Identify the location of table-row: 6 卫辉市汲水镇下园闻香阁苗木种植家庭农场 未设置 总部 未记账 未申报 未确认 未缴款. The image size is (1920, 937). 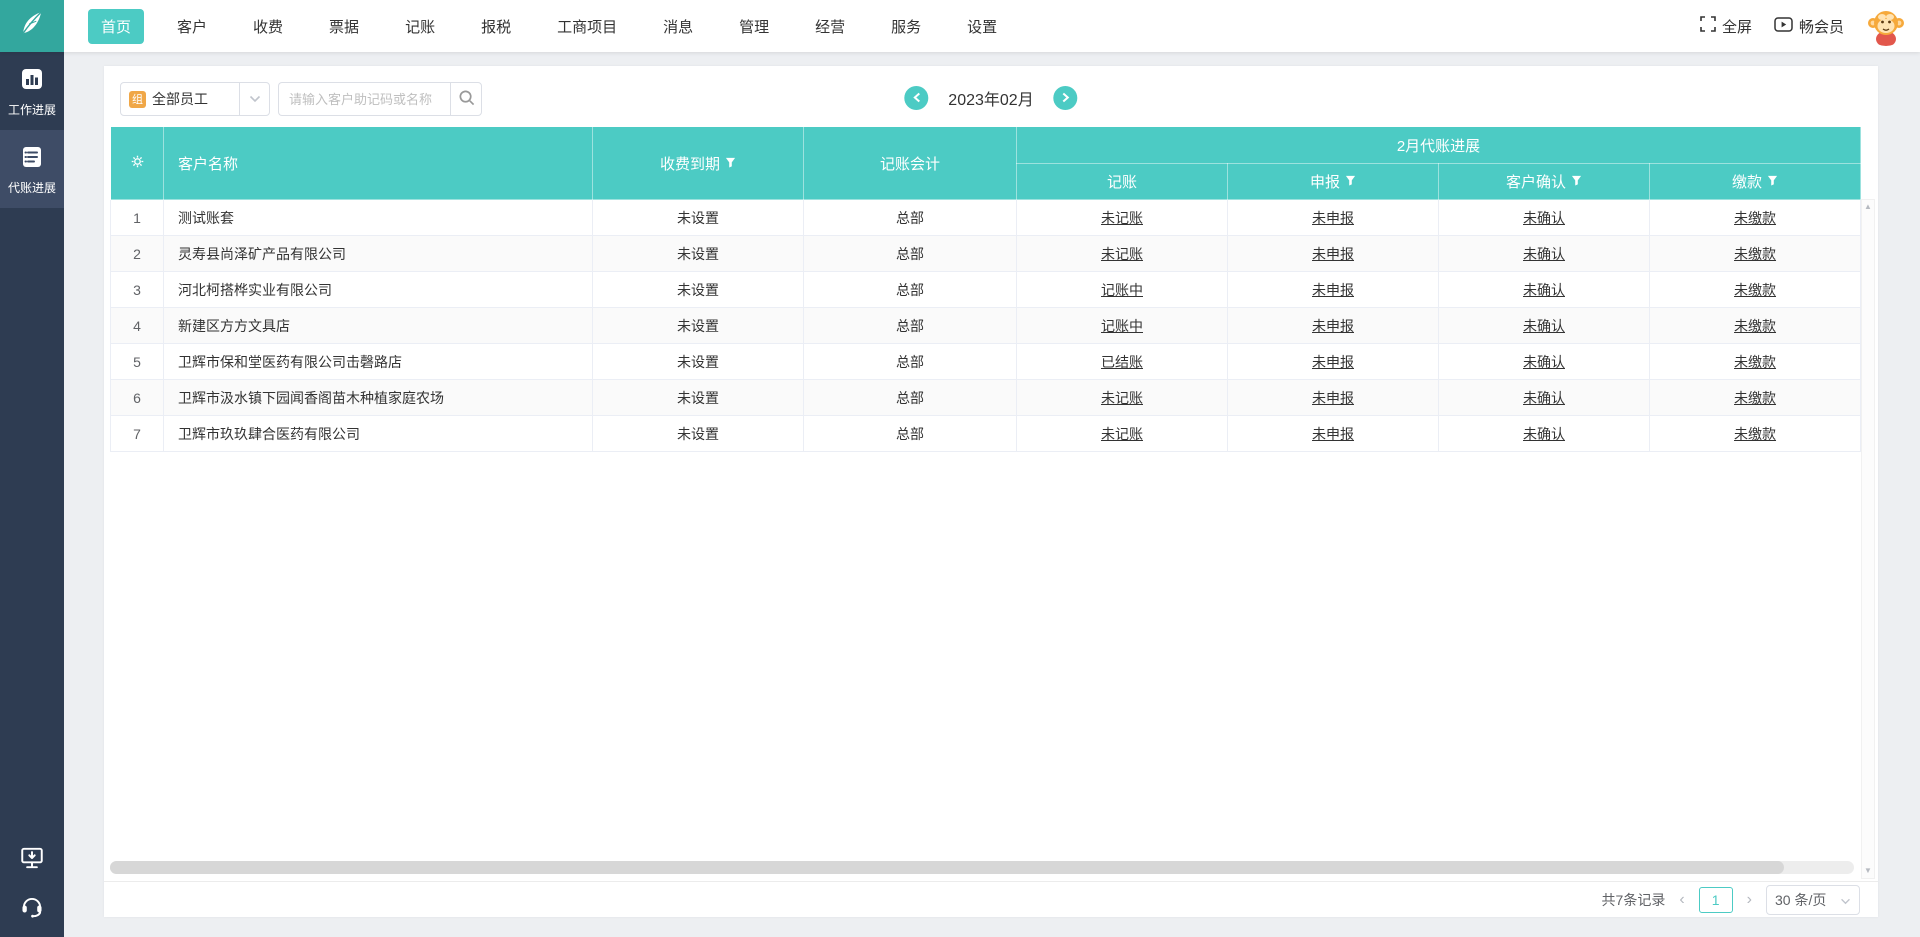
(986, 397).